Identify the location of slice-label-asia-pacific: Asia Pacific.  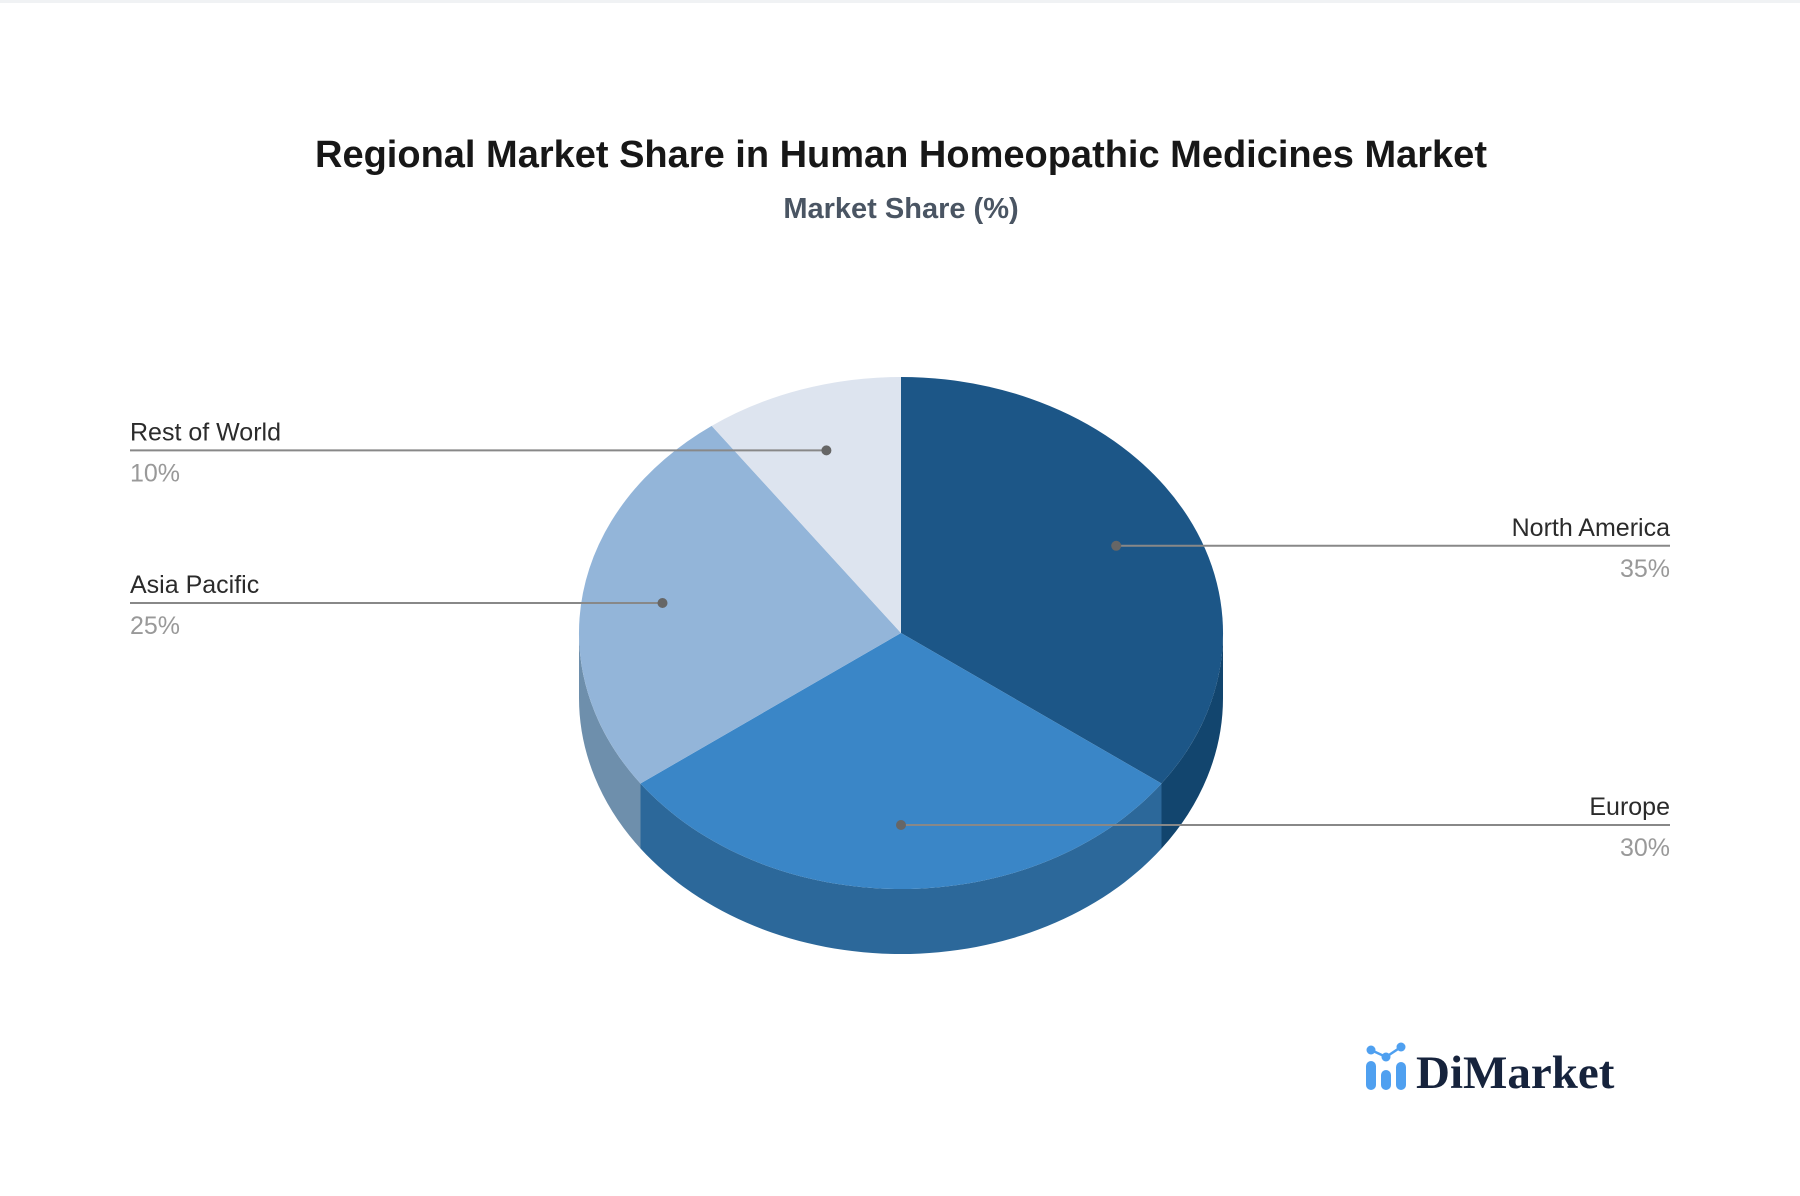
(194, 585).